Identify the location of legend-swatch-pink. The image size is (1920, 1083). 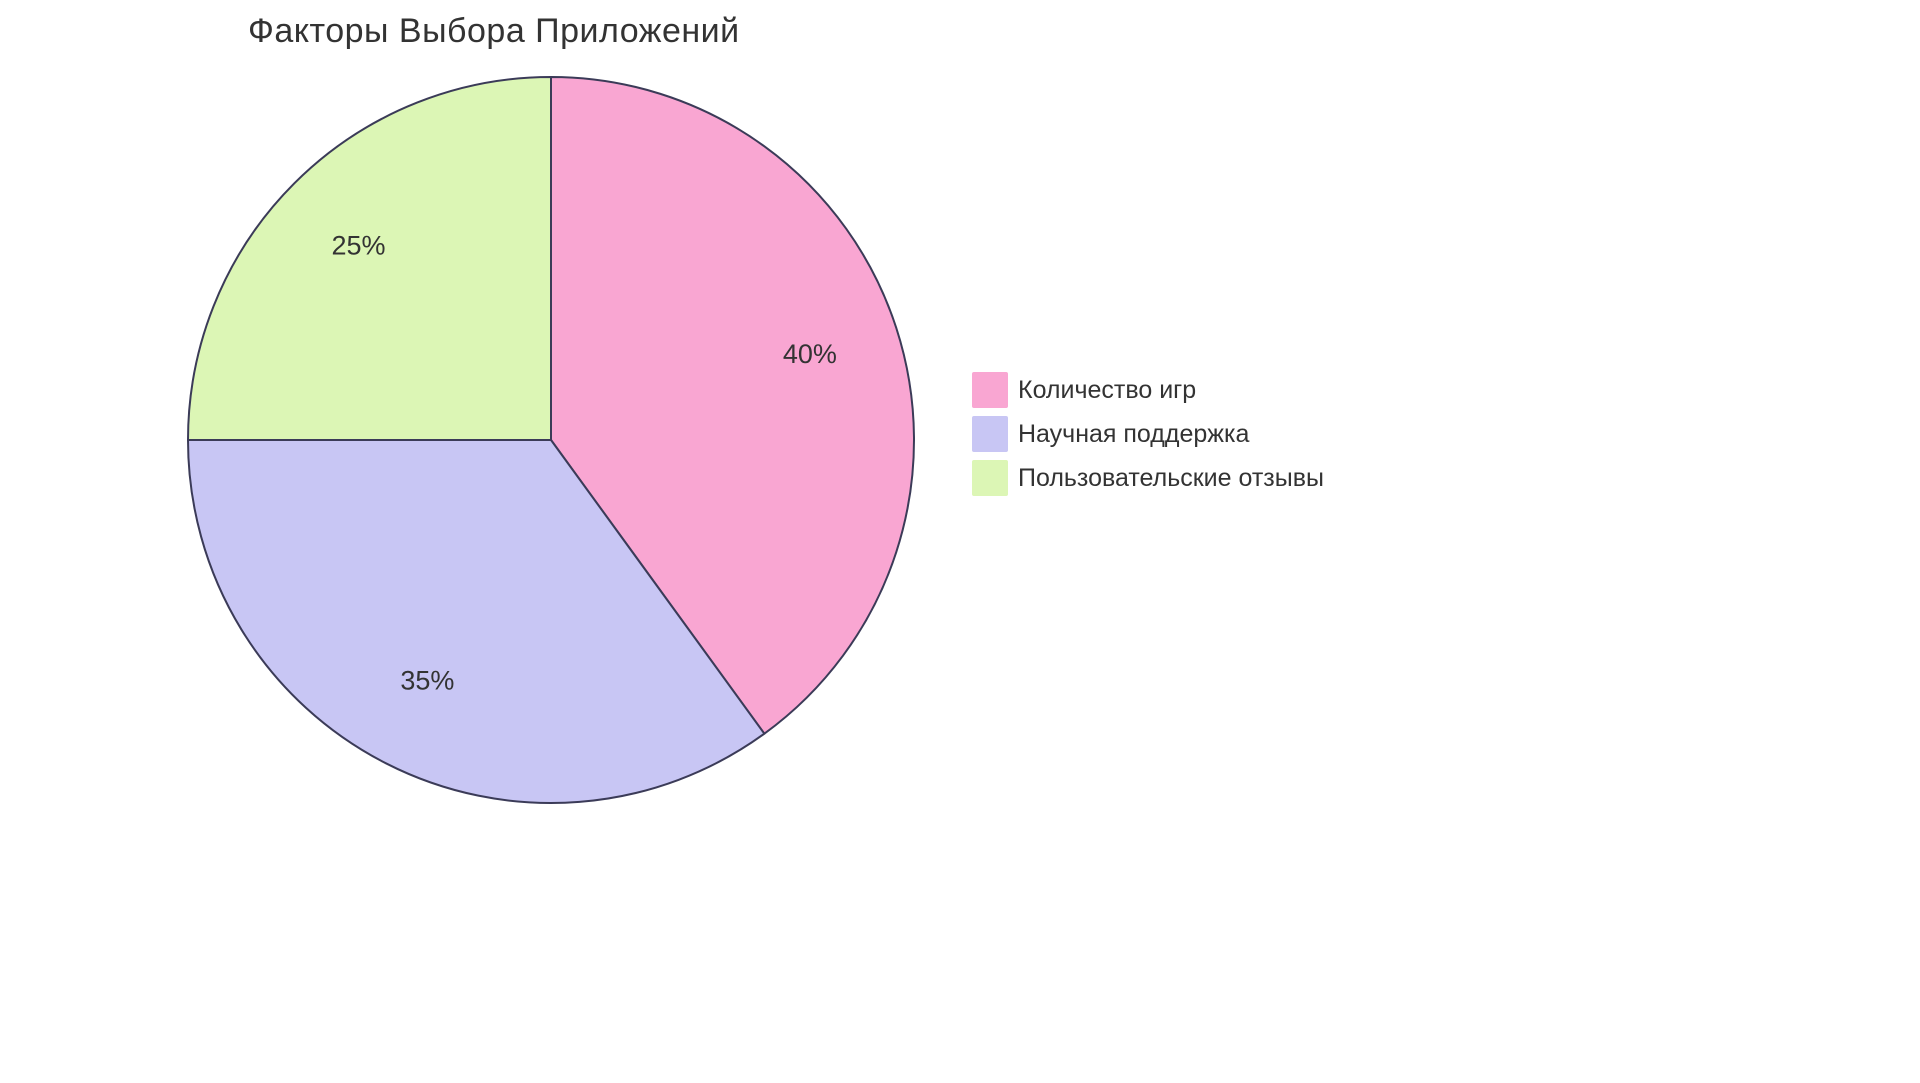
(990, 390).